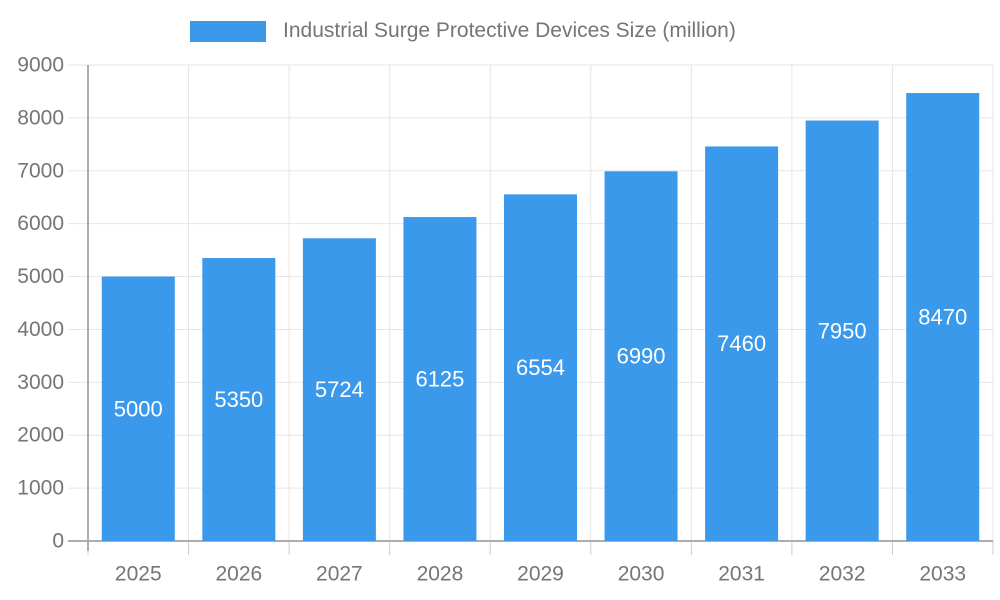 The width and height of the screenshot is (1000, 600). I want to click on y-axis-label: 8000, so click(40, 117).